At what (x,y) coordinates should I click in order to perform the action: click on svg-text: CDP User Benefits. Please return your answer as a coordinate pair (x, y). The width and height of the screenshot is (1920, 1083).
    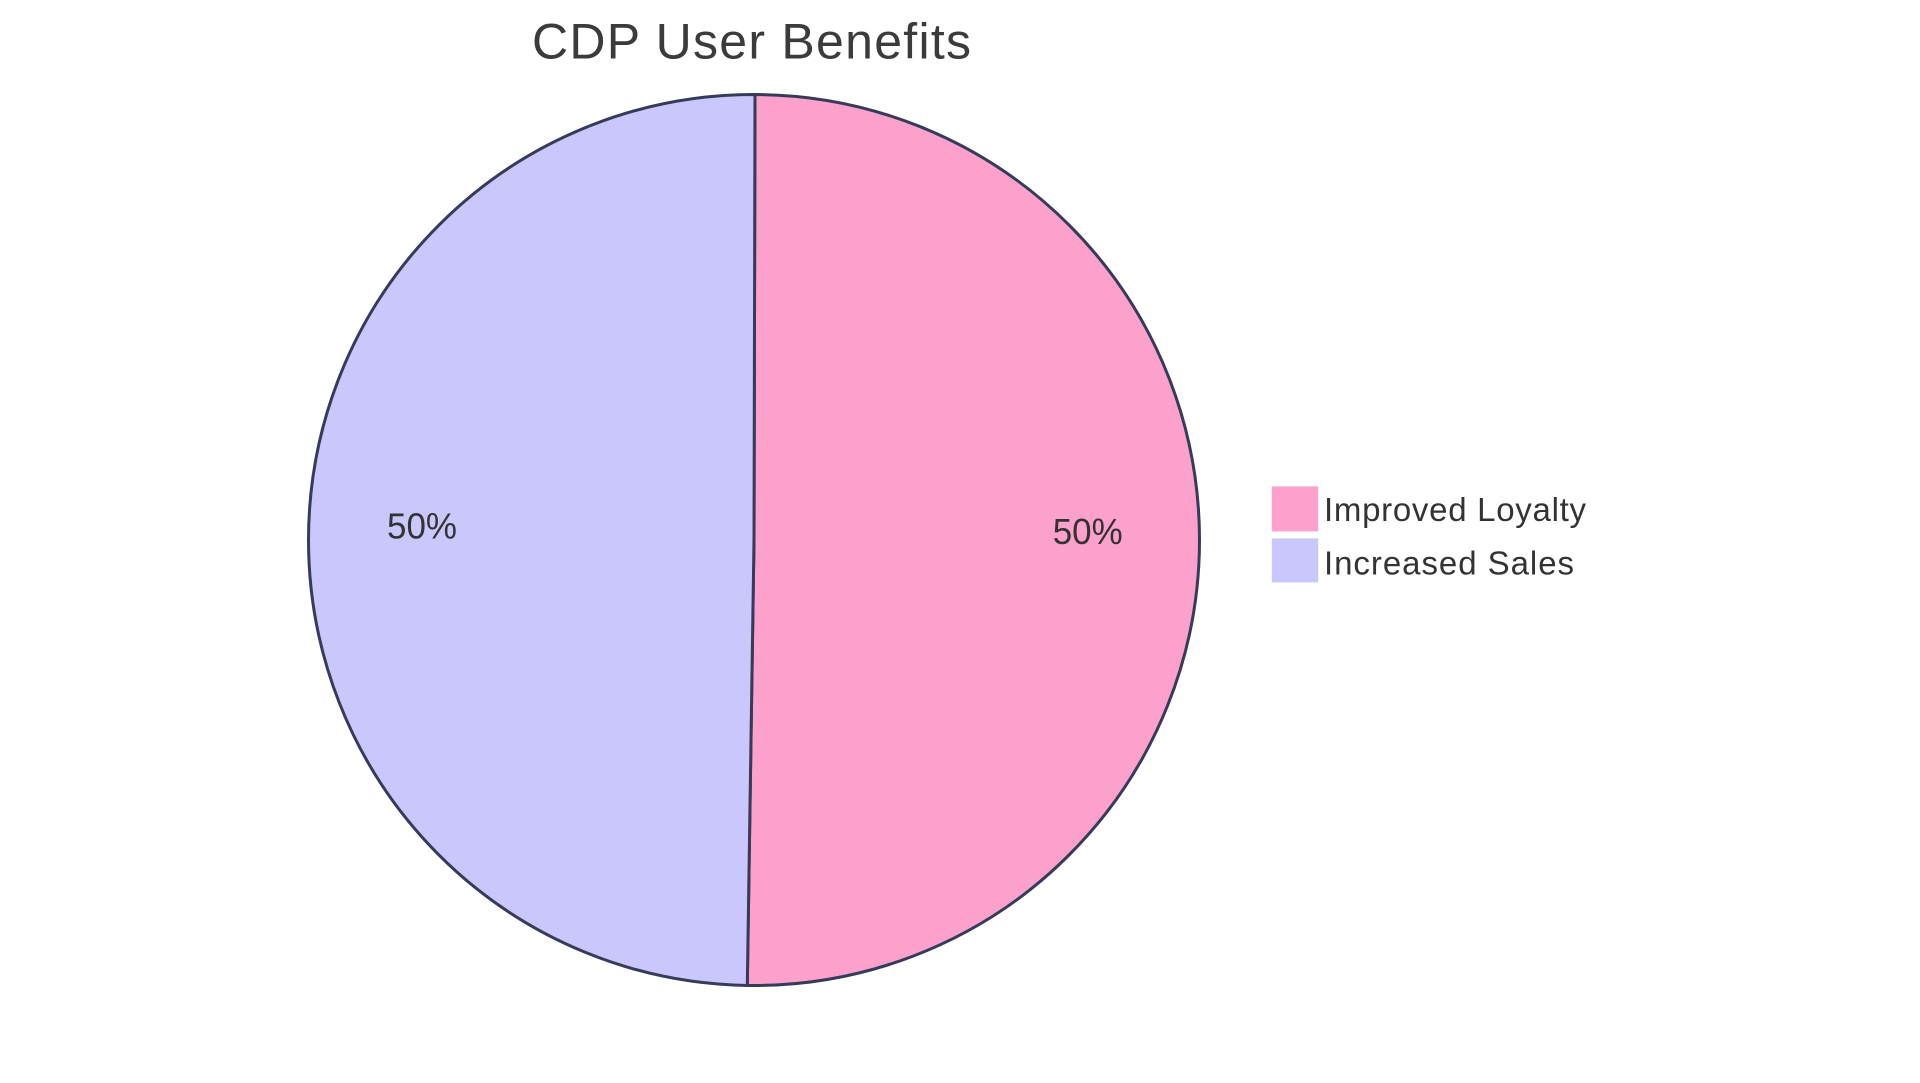
    Looking at the image, I should click on (751, 42).